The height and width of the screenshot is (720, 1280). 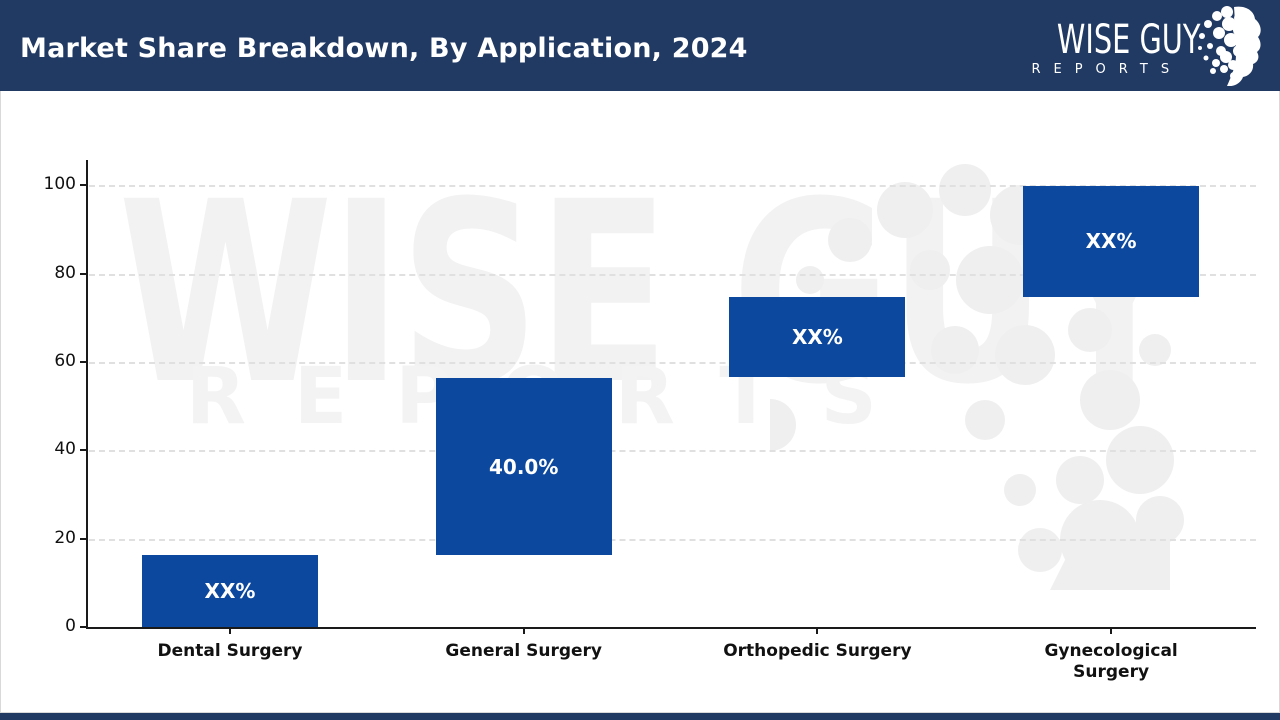 I want to click on footer-bar, so click(x=640, y=716).